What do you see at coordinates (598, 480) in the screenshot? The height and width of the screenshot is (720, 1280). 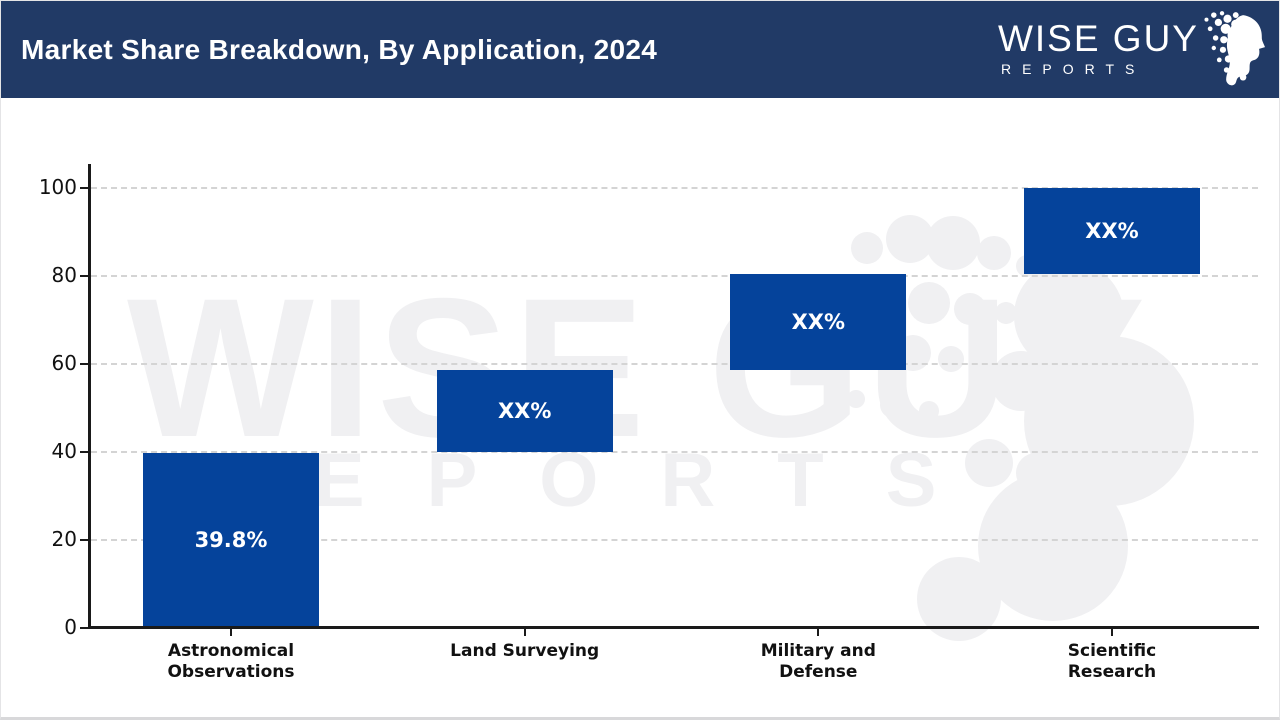 I see `watermark-subtext: REPORTS` at bounding box center [598, 480].